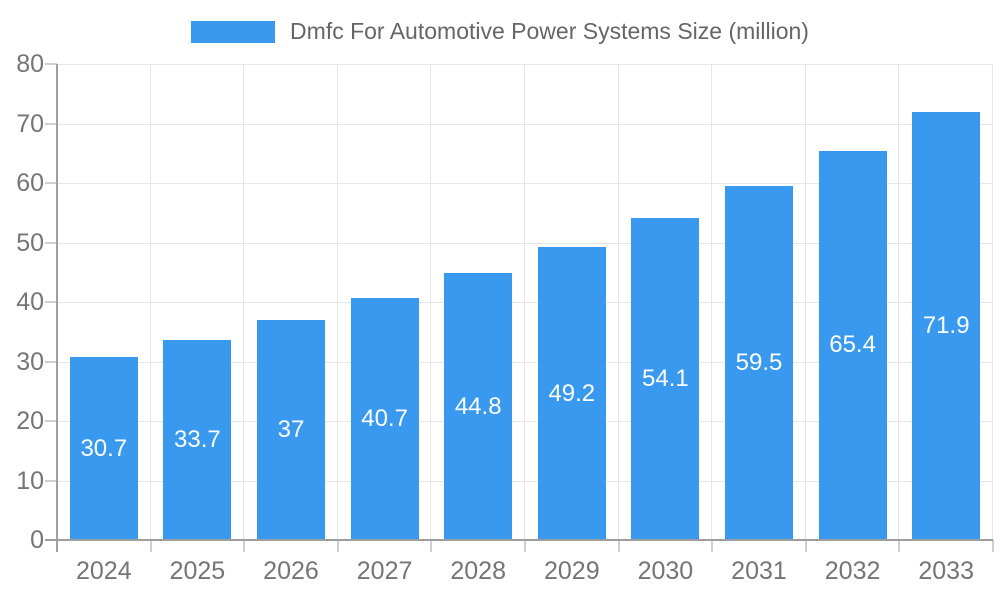 The height and width of the screenshot is (600, 1000). Describe the element at coordinates (30, 123) in the screenshot. I see `y-tick-label: 70` at that location.